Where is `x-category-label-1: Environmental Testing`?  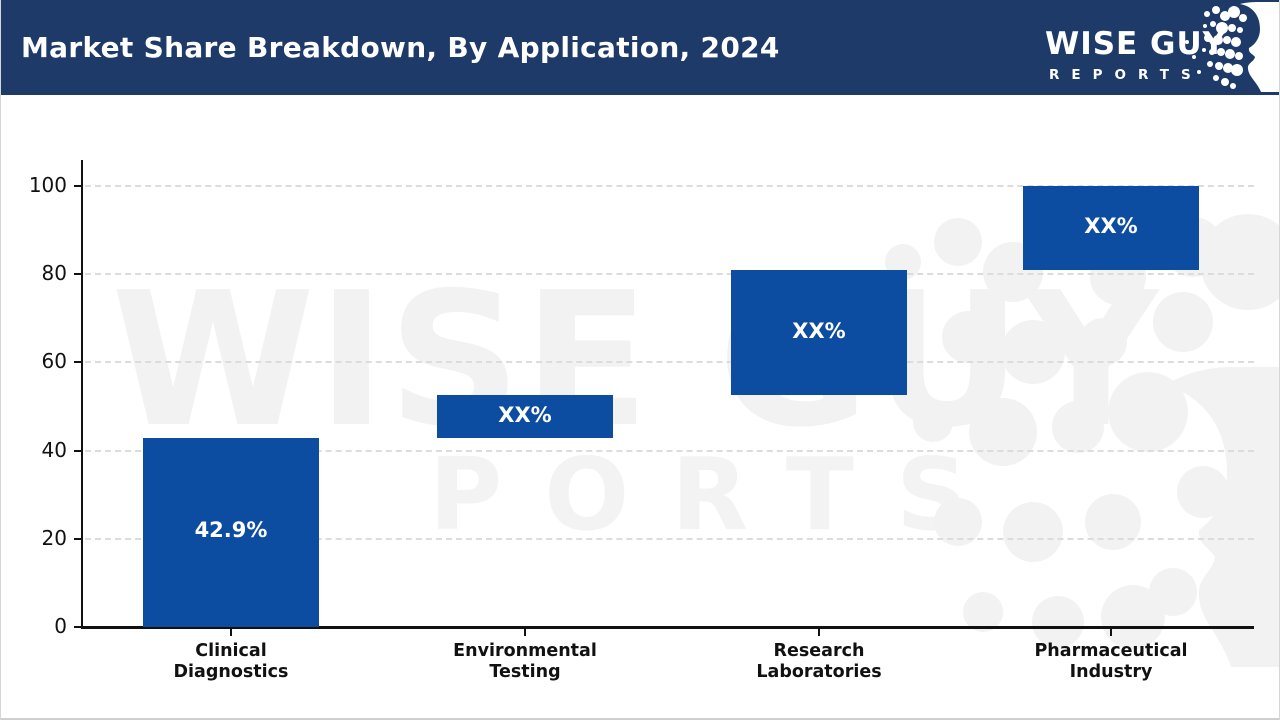
x-category-label-1: Environmental Testing is located at coordinates (525, 662).